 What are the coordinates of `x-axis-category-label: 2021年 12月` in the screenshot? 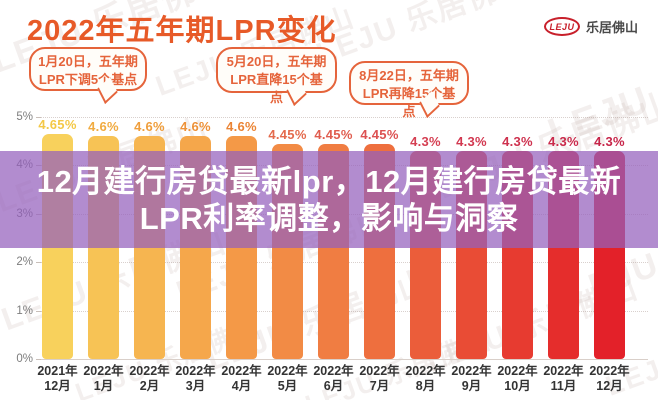 It's located at (57, 378).